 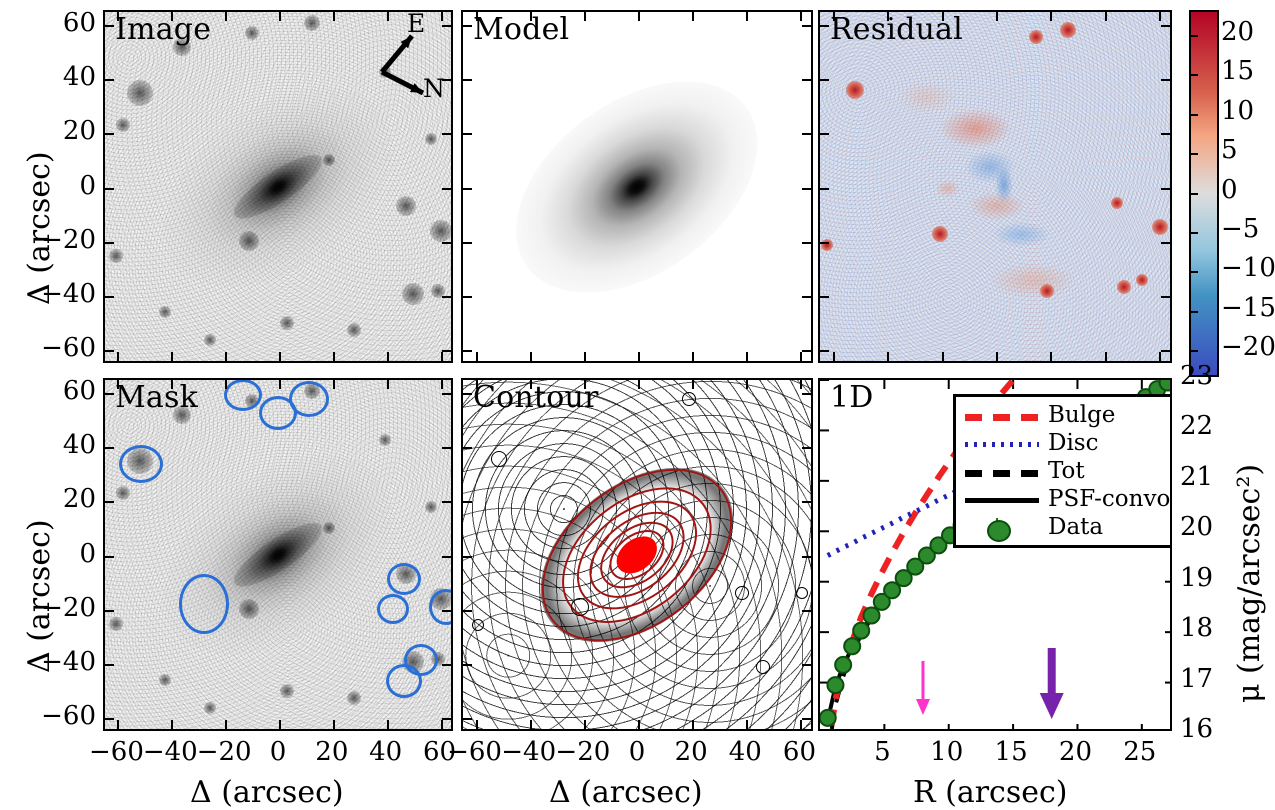 What do you see at coordinates (1011, 752) in the screenshot?
I see `oned-xtick-label: 15` at bounding box center [1011, 752].